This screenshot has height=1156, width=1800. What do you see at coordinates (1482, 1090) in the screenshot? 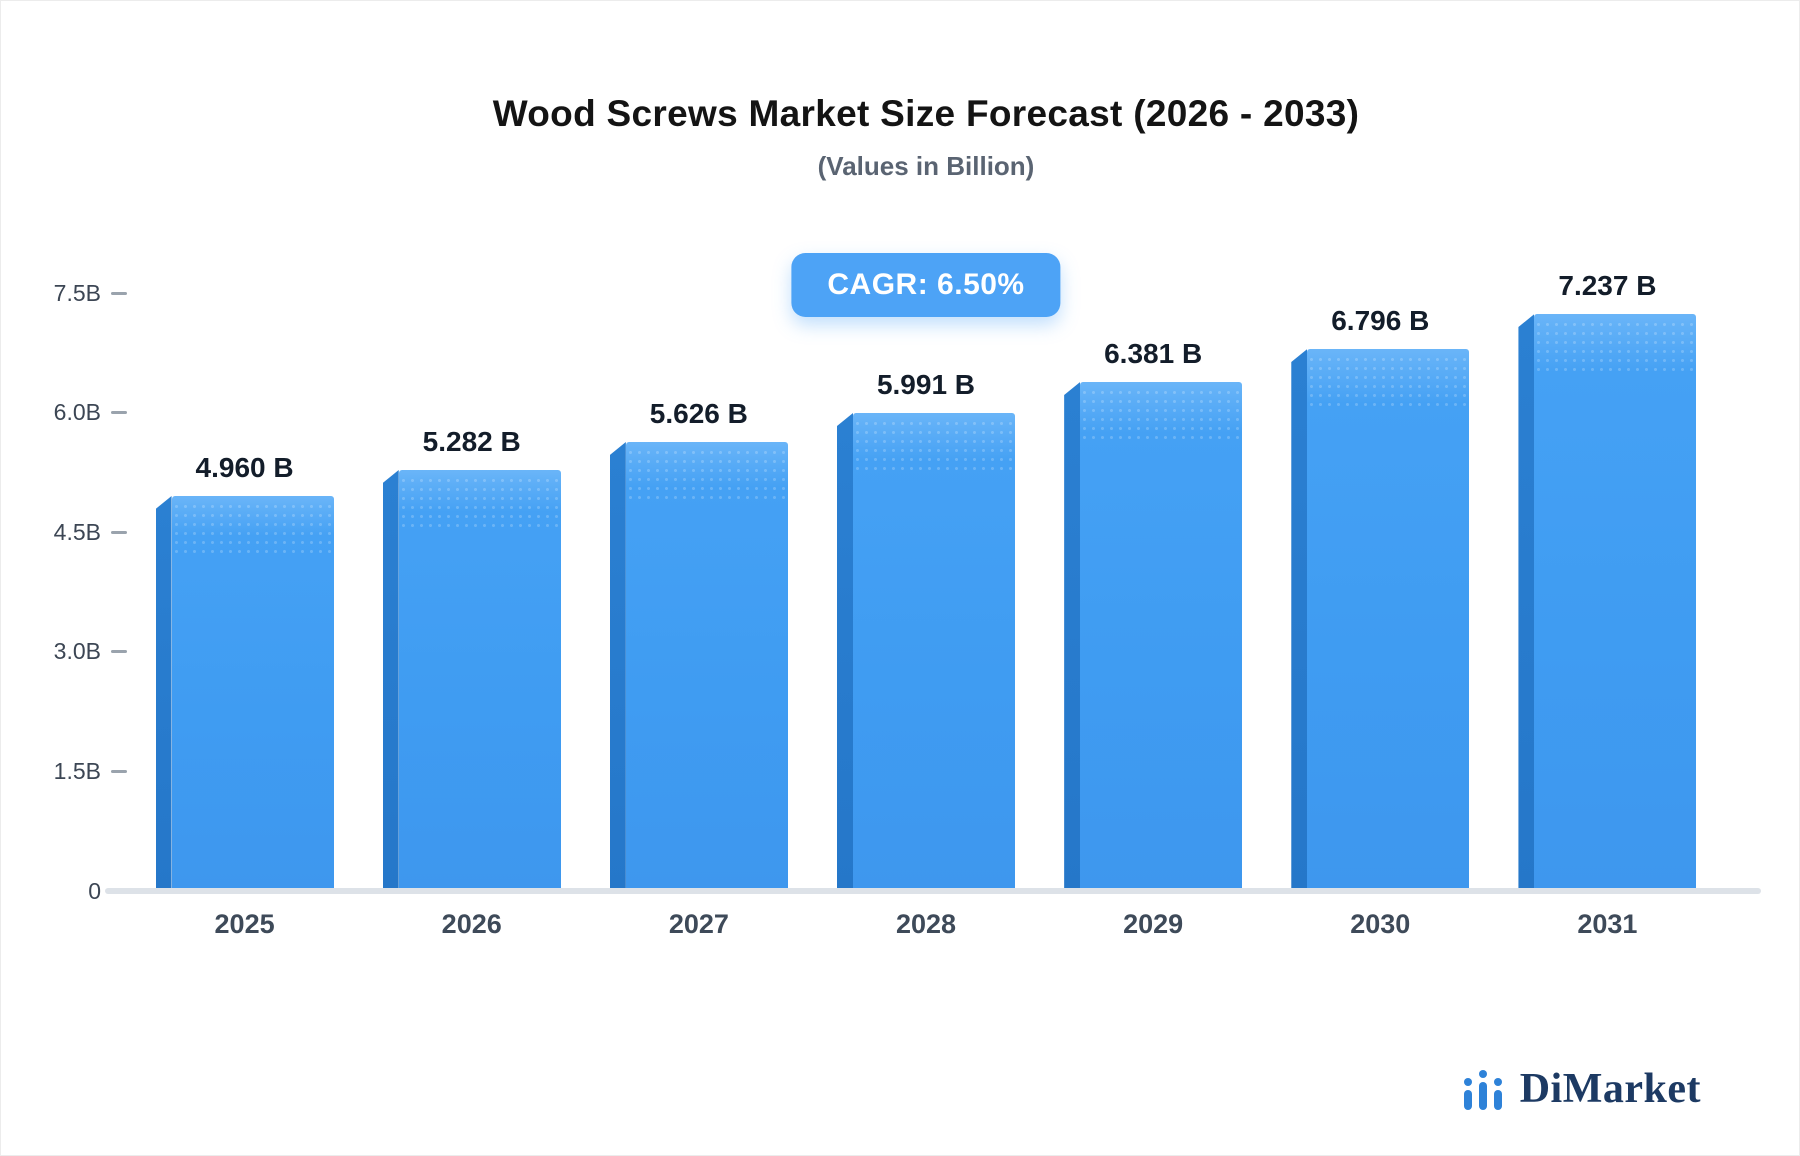
I see `bar-chart-icon` at bounding box center [1482, 1090].